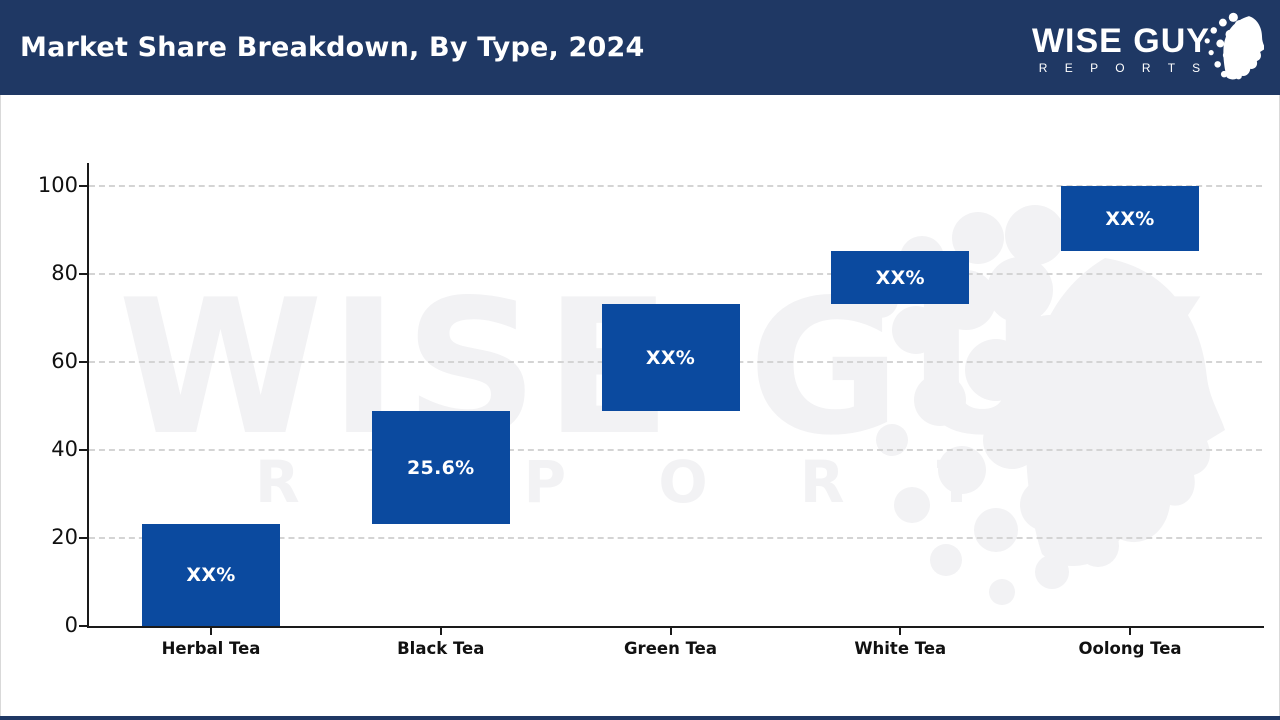  Describe the element at coordinates (1130, 648) in the screenshot. I see `x-tick-label: Oolong Tea` at that location.